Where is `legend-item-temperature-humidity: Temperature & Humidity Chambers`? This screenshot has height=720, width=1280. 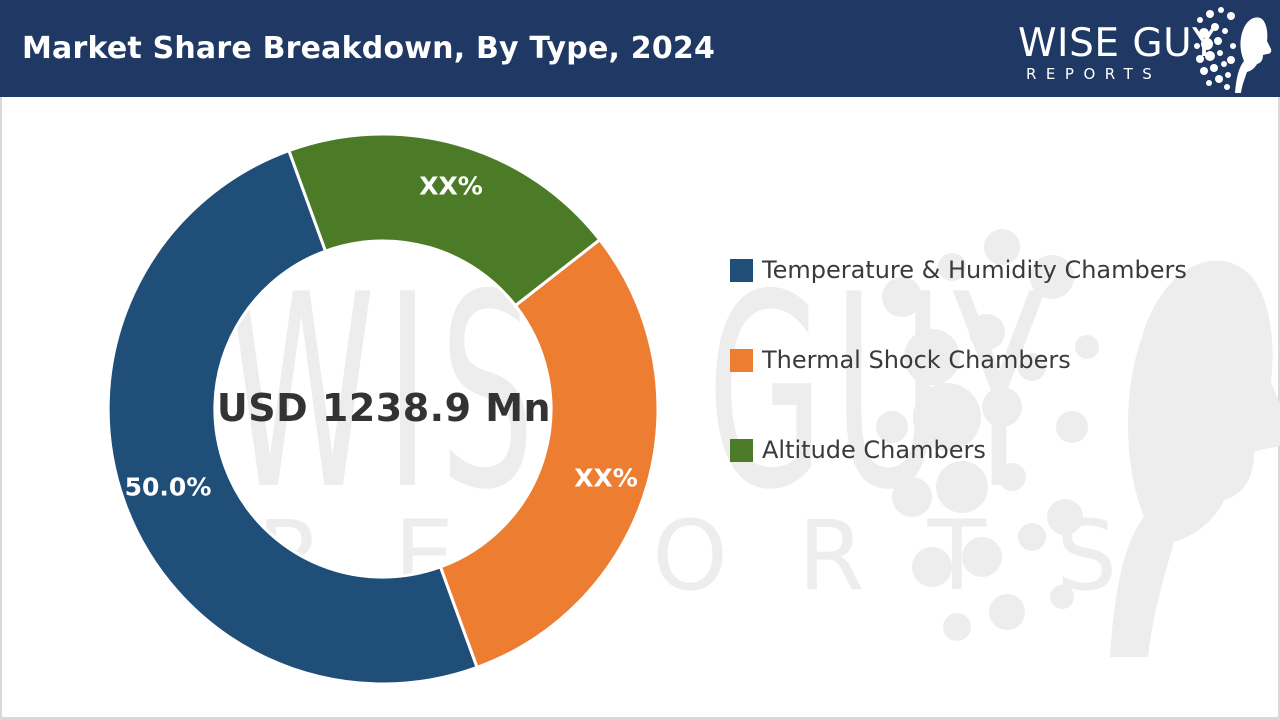 legend-item-temperature-humidity: Temperature & Humidity Chambers is located at coordinates (958, 270).